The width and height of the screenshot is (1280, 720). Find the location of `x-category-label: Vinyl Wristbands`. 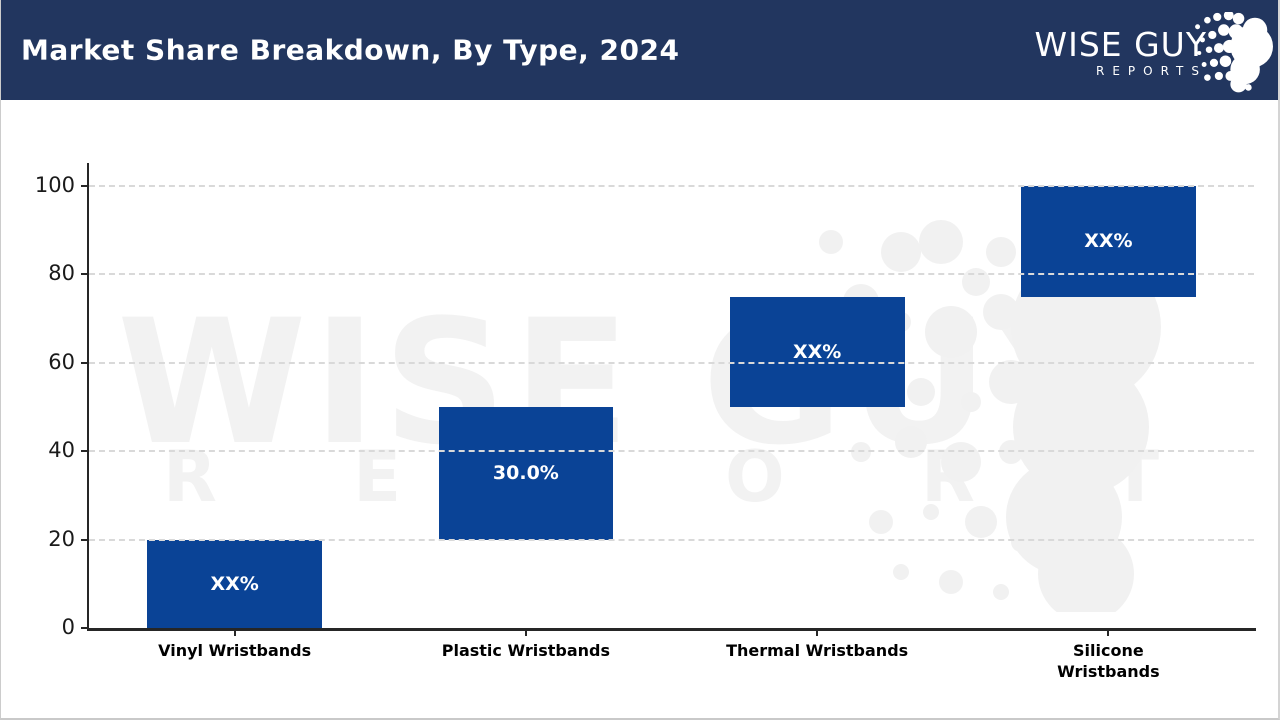

x-category-label: Vinyl Wristbands is located at coordinates (235, 650).